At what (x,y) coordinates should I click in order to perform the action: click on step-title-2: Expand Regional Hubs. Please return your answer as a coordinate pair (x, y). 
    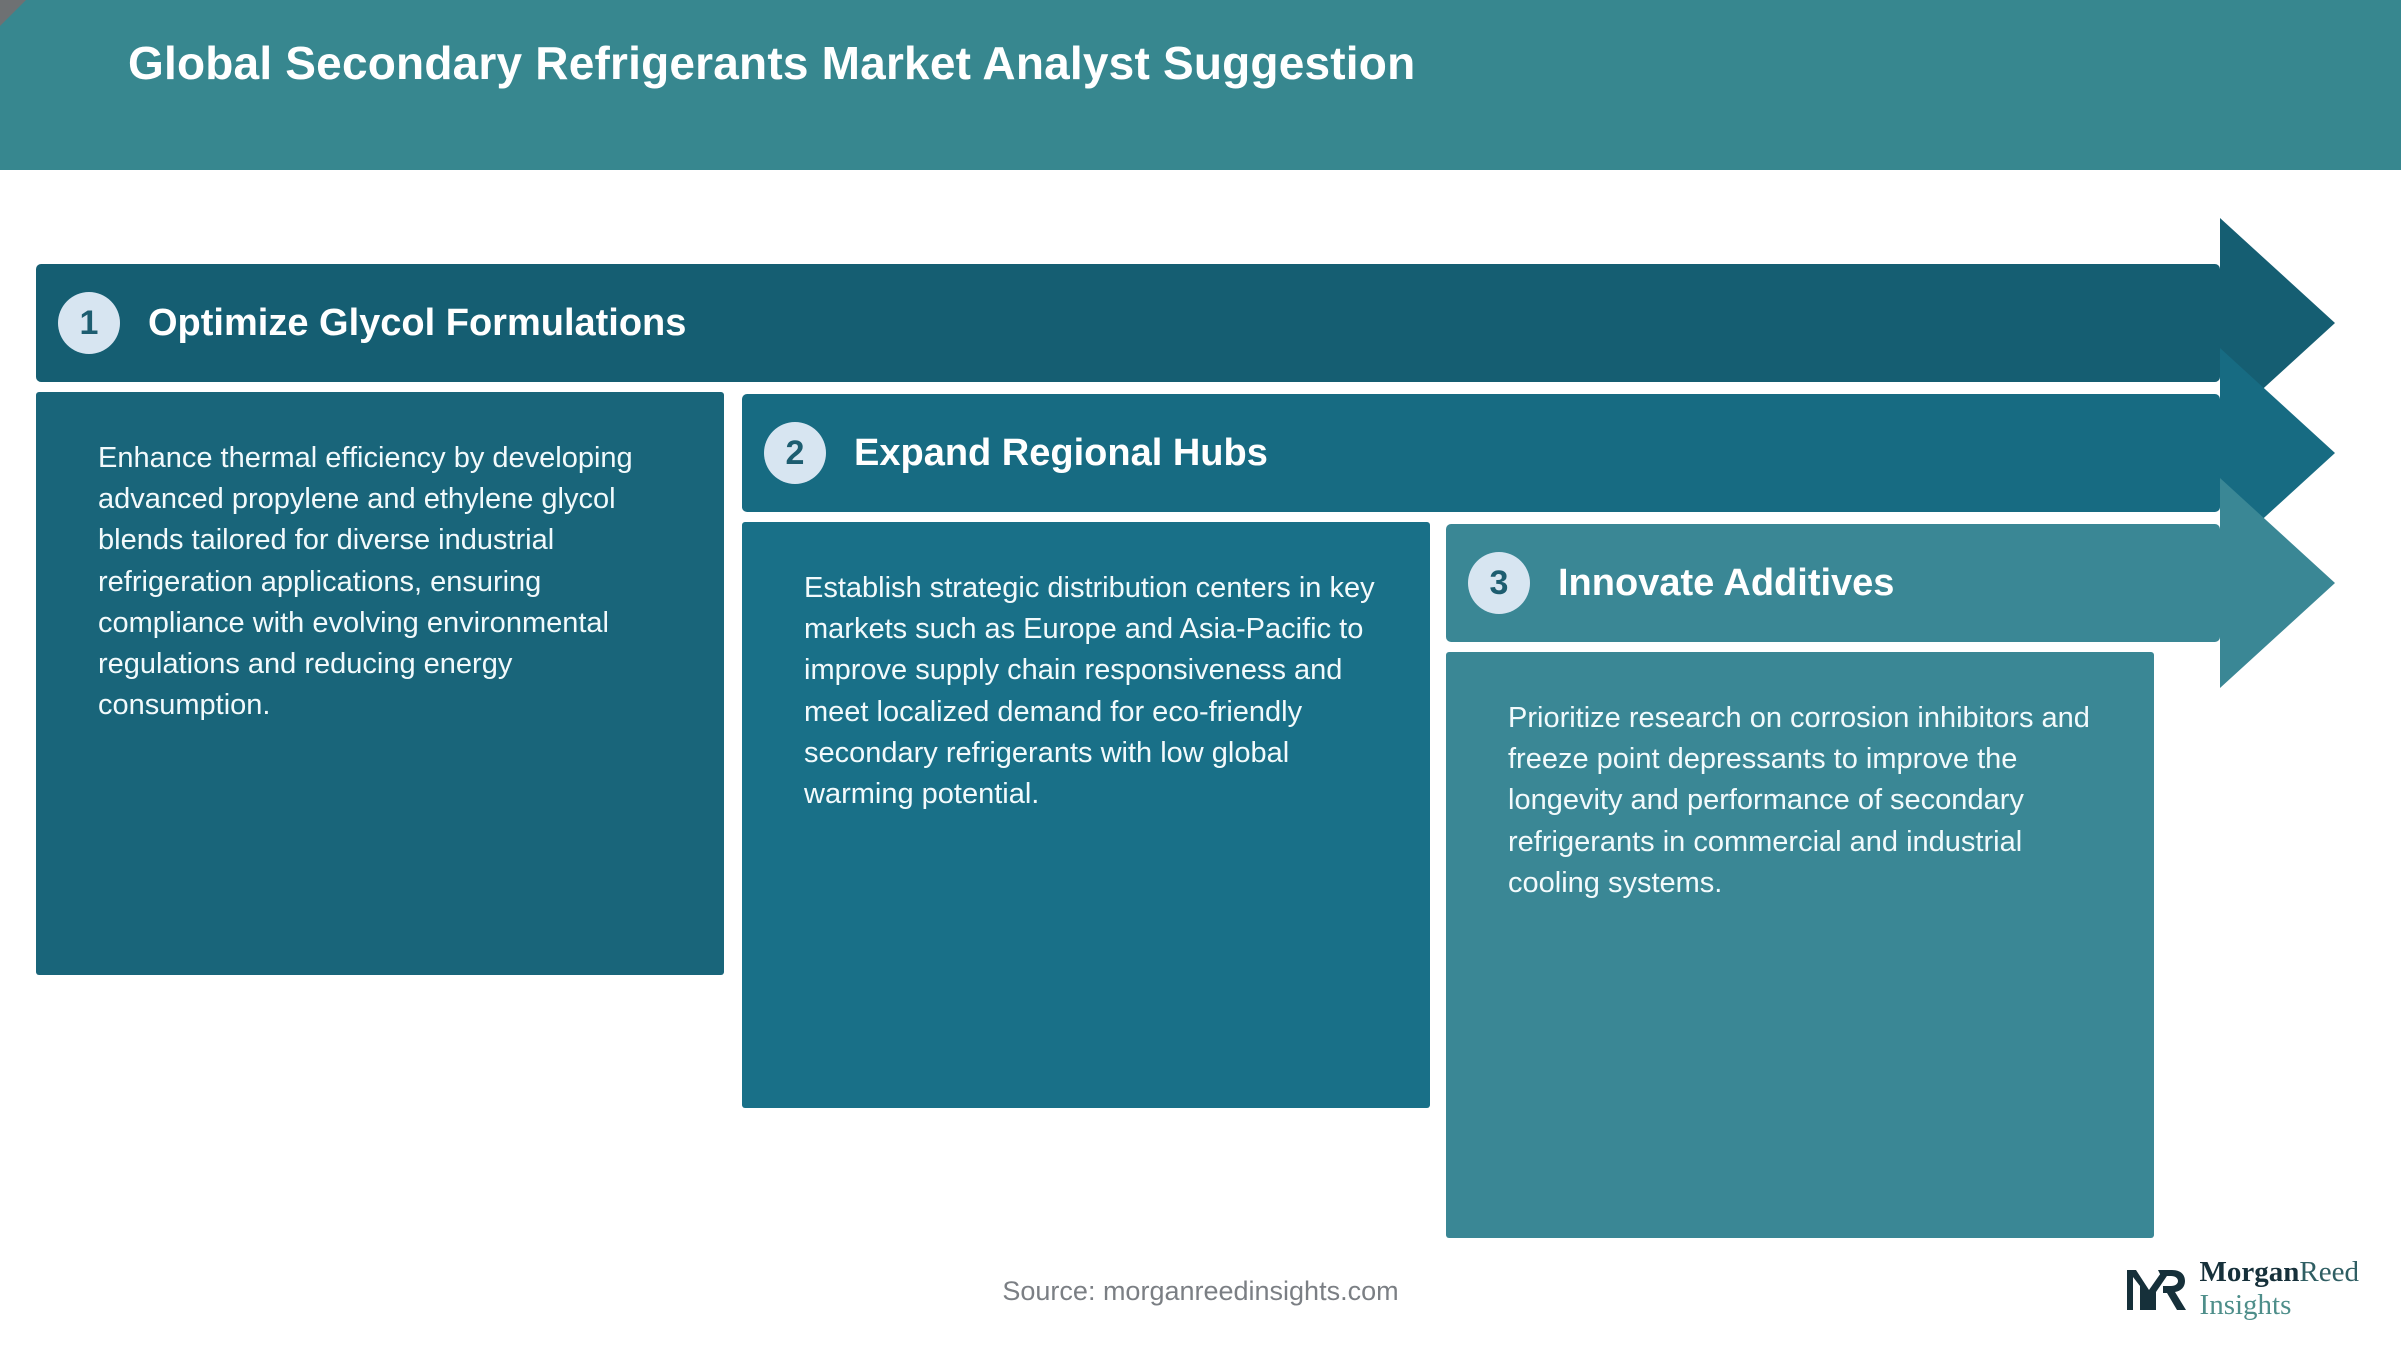
    Looking at the image, I should click on (1061, 452).